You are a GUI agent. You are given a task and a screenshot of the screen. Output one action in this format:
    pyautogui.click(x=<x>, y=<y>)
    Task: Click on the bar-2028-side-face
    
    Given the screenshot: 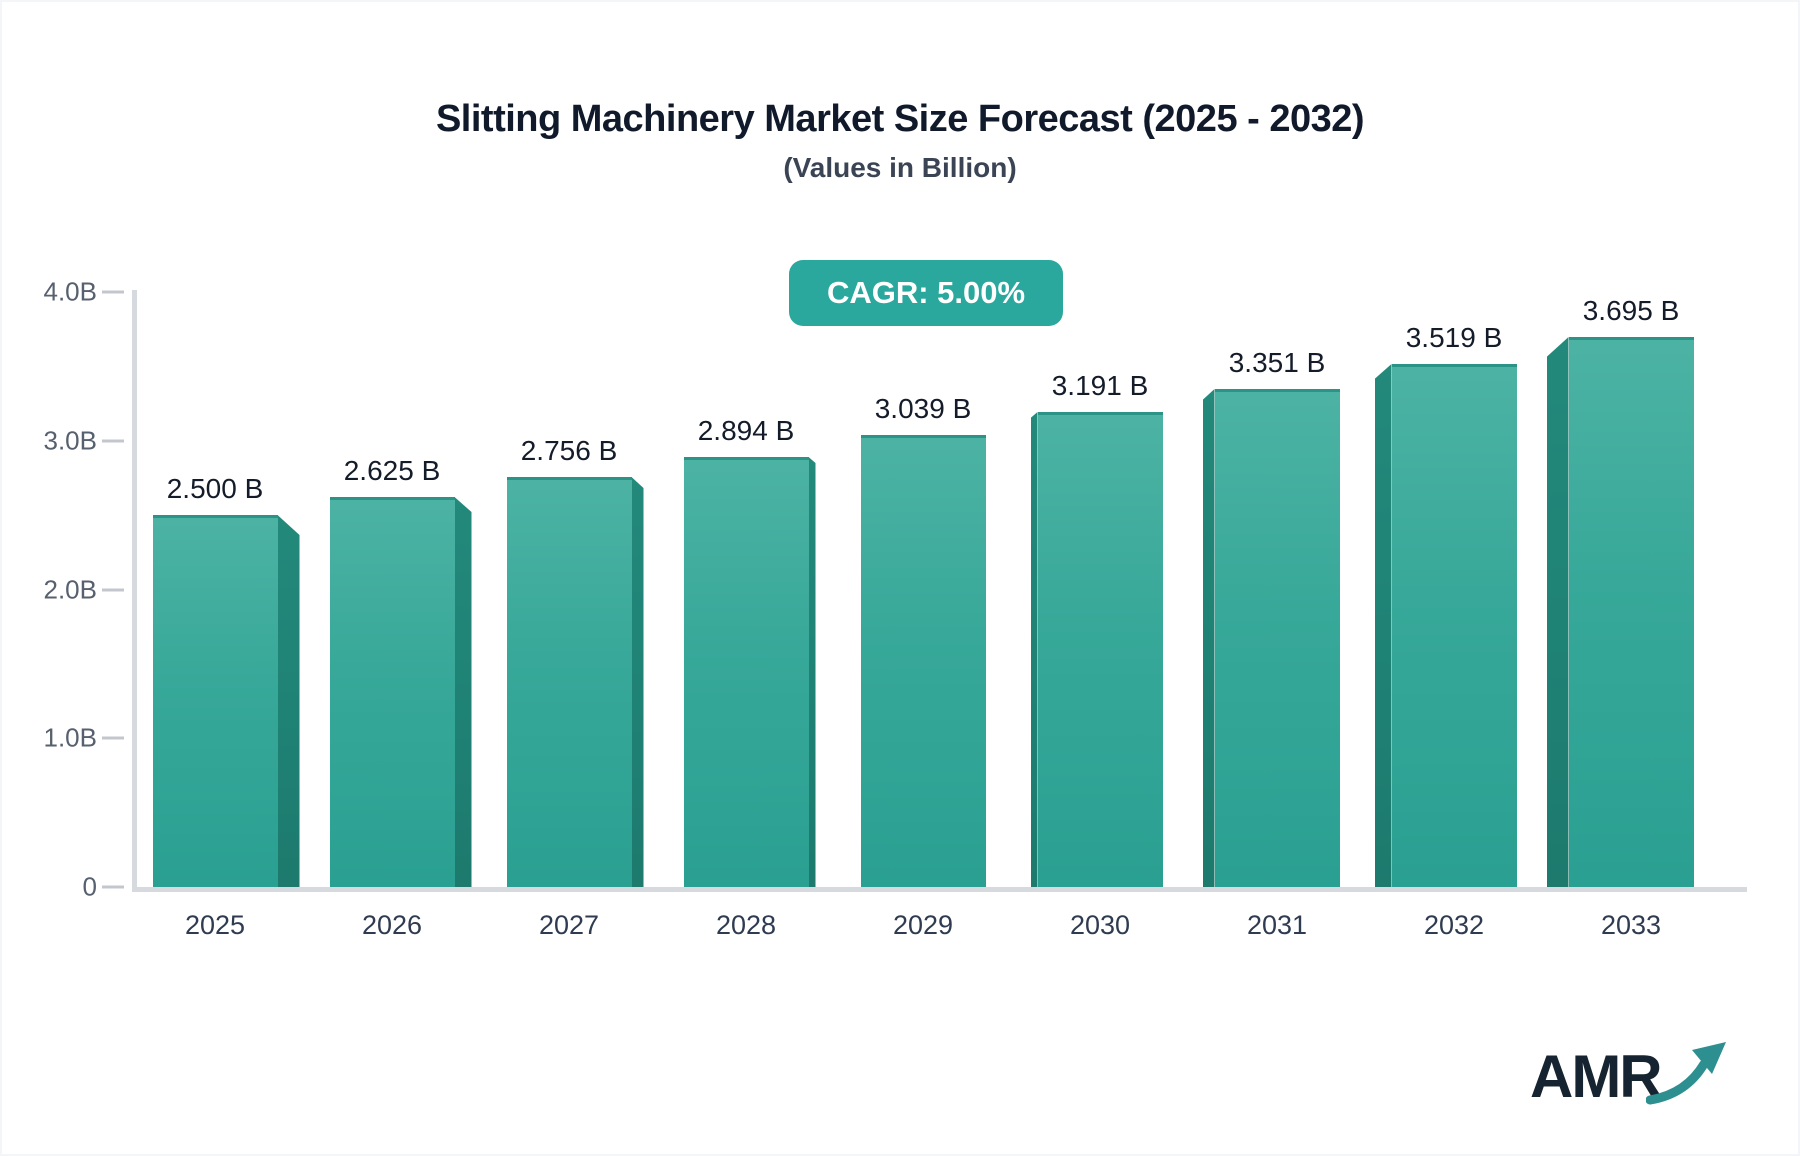 What is the action you would take?
    pyautogui.click(x=812, y=672)
    